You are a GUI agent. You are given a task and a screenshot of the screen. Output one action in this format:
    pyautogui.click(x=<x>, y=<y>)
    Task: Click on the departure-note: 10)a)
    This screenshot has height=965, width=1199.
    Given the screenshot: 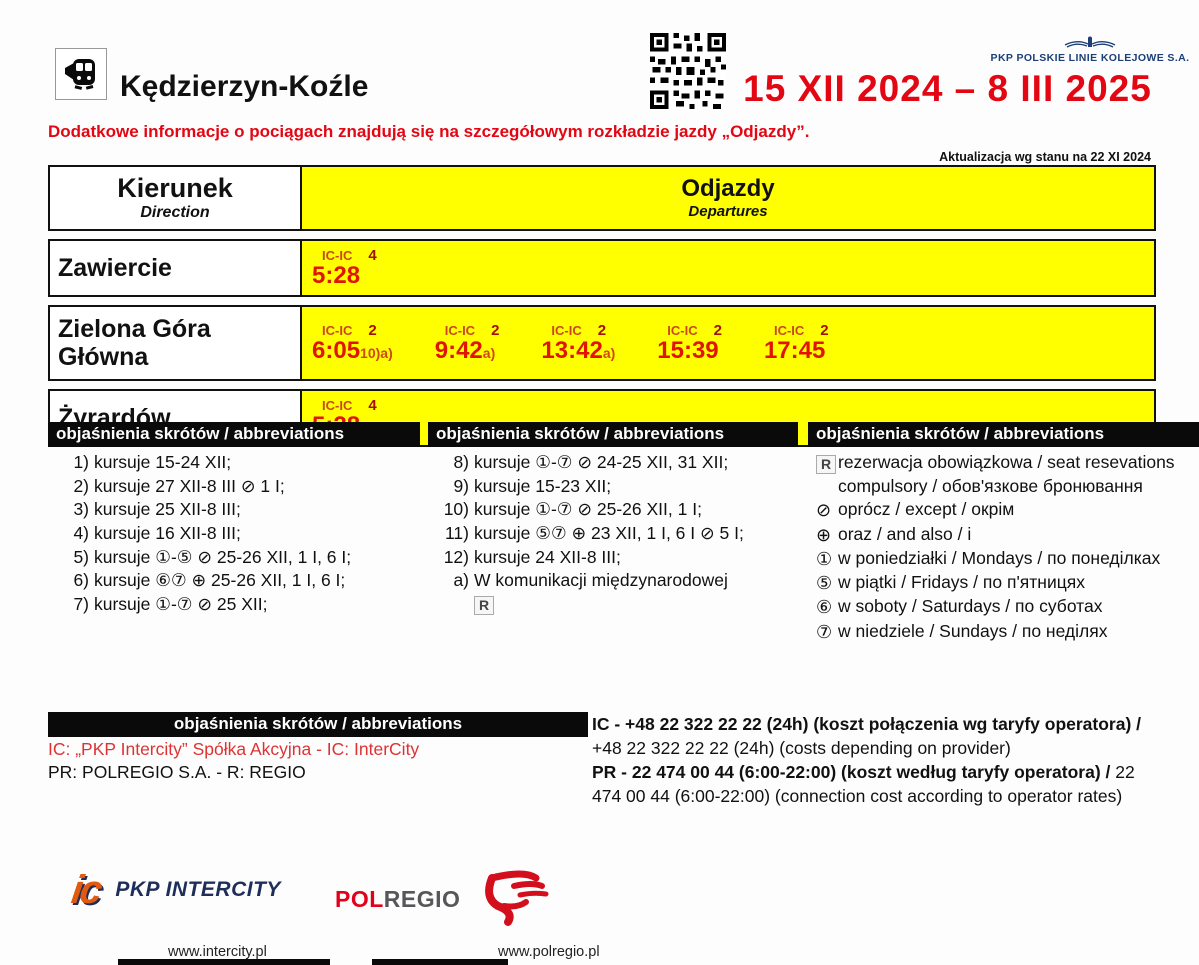 What is the action you would take?
    pyautogui.click(x=376, y=353)
    